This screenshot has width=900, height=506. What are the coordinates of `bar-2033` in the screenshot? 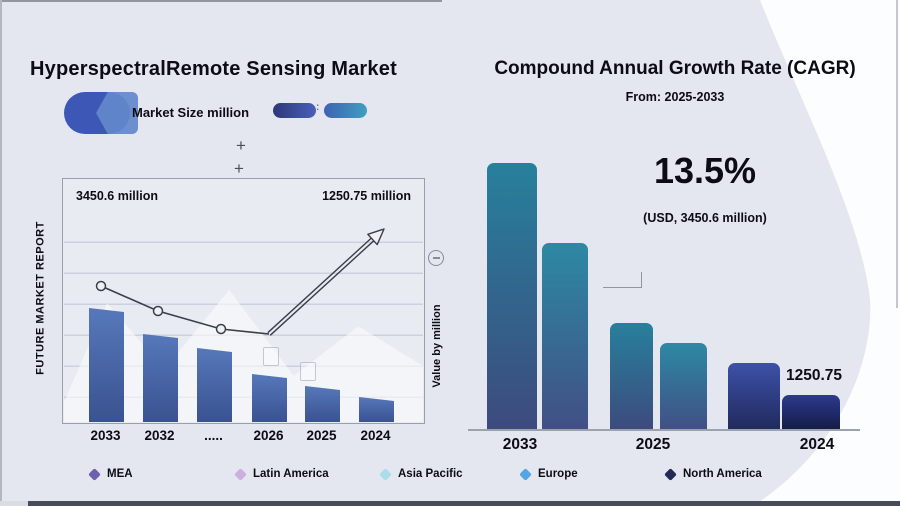 It's located at (106, 365).